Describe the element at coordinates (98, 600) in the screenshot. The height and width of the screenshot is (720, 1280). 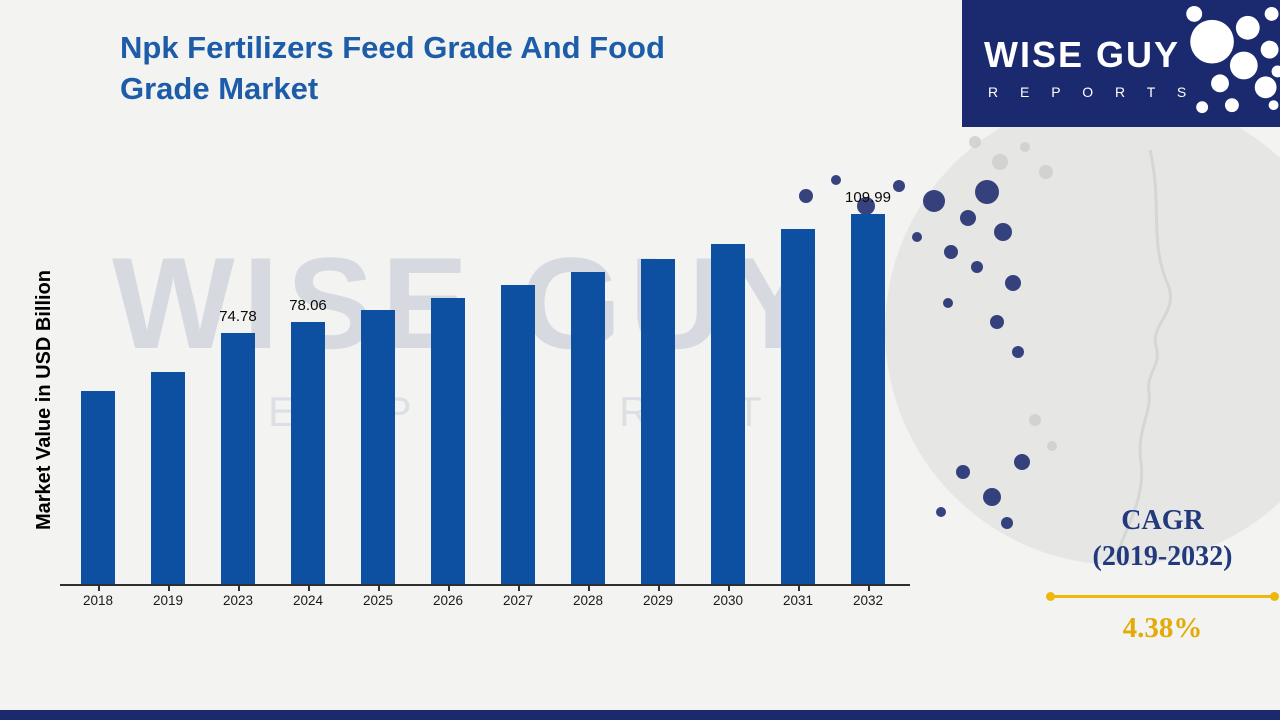
I see `x-tick-label-2018: 2018` at that location.